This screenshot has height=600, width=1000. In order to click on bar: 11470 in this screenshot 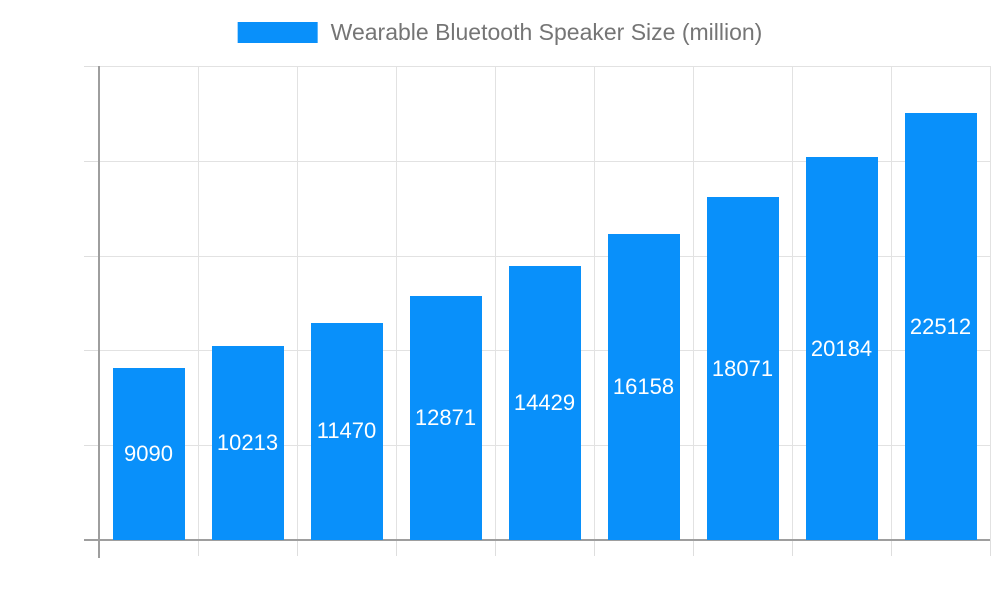, I will do `click(346, 431)`.